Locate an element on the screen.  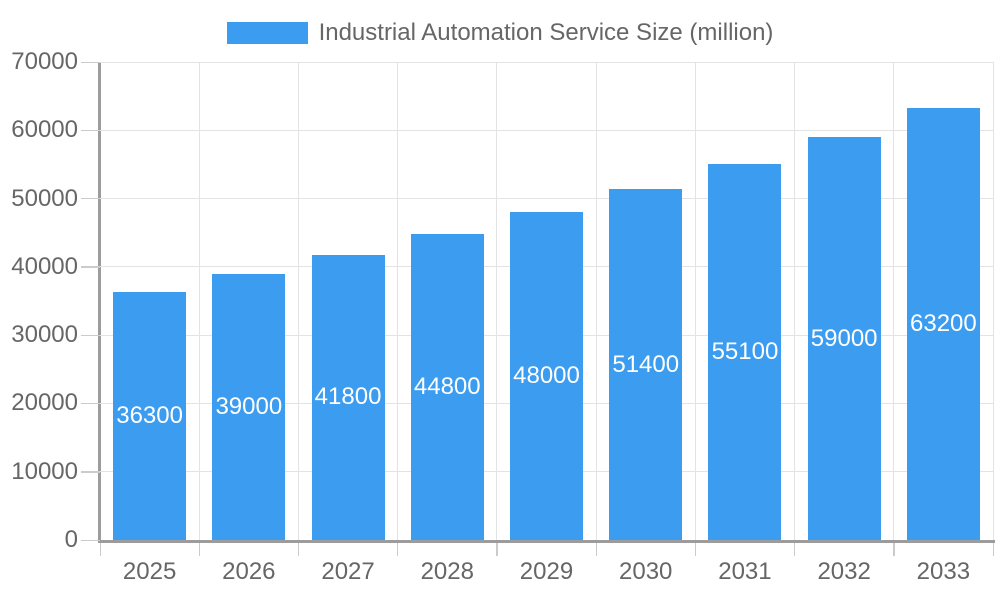
x-axis-category-label: 2031 is located at coordinates (745, 571).